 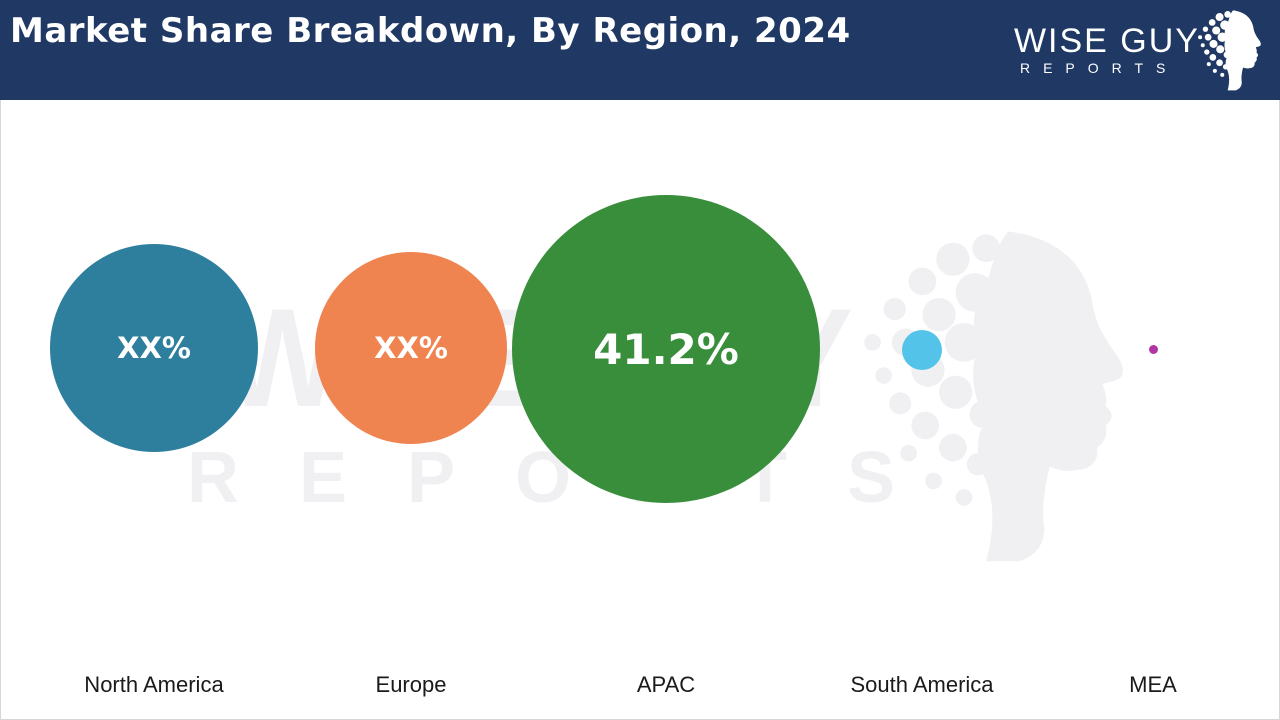 What do you see at coordinates (1153, 349) in the screenshot?
I see `bubble-mea` at bounding box center [1153, 349].